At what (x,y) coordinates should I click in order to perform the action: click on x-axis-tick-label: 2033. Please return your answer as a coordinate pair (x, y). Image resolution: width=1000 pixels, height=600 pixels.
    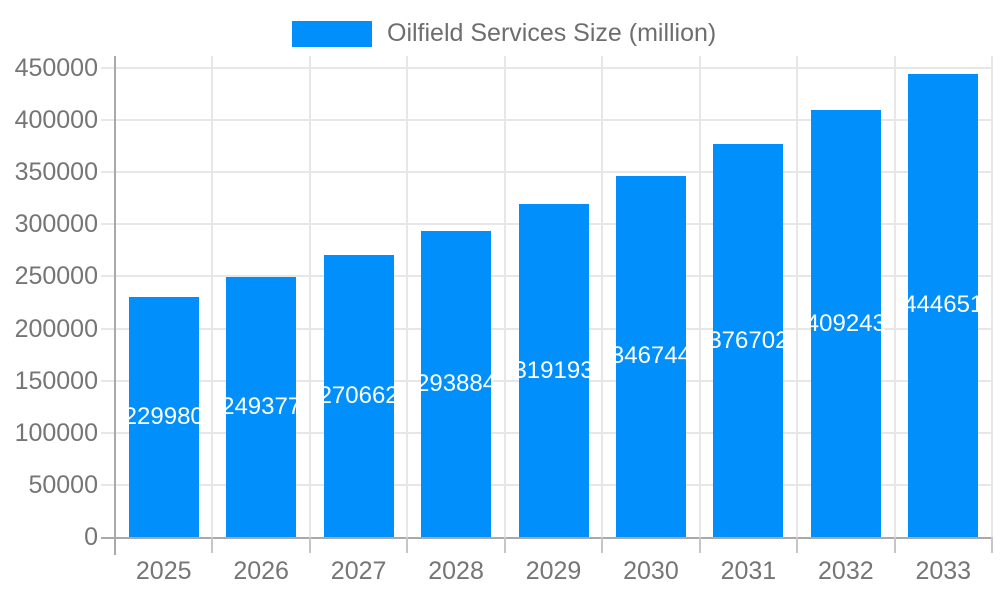
    Looking at the image, I should click on (943, 571).